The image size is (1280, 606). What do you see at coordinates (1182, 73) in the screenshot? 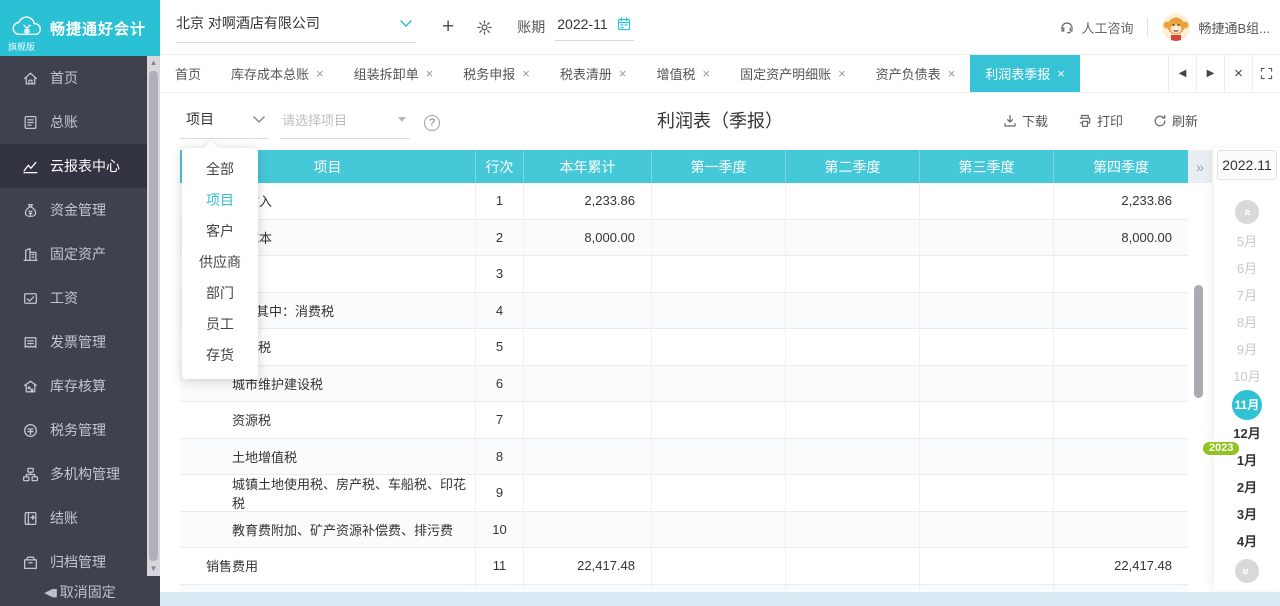
I see `tab-scroll-left-button: ◀` at bounding box center [1182, 73].